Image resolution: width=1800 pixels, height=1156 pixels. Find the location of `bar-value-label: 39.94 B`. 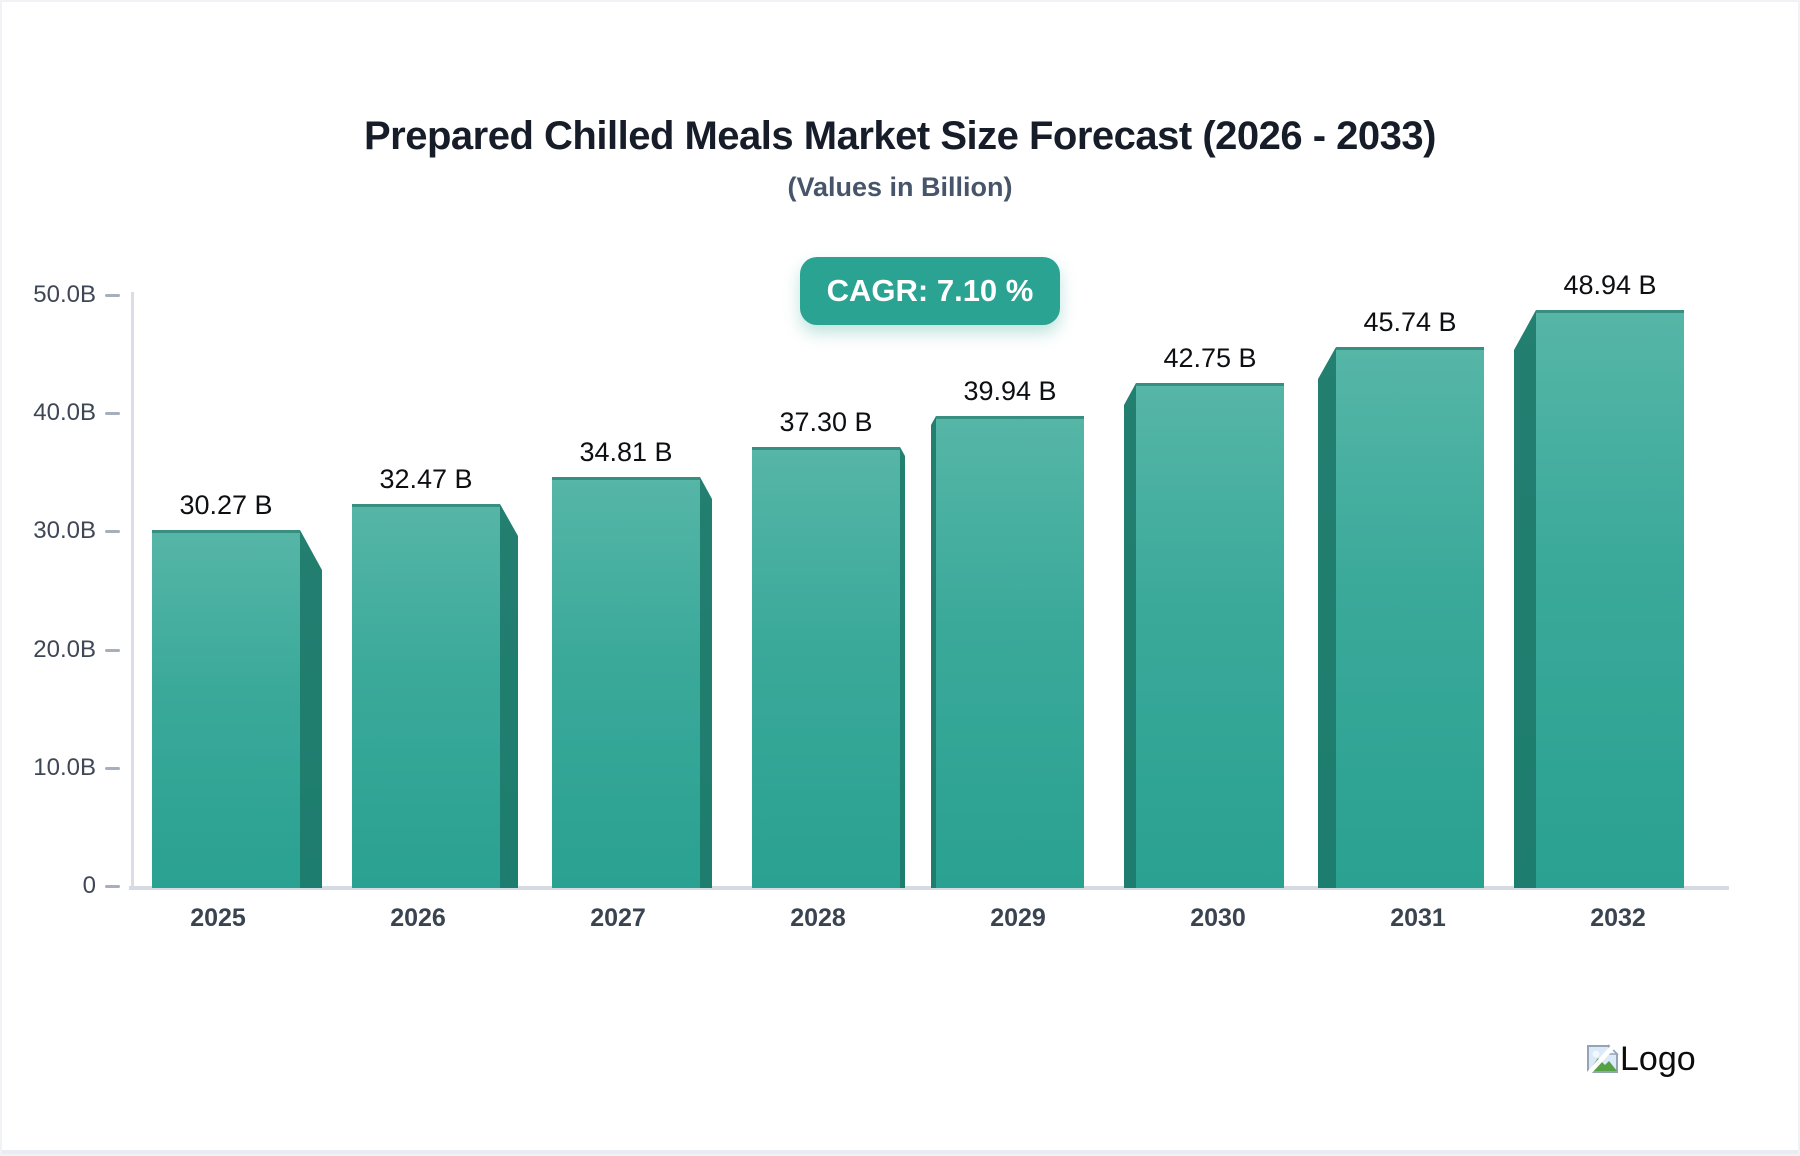

bar-value-label: 39.94 B is located at coordinates (1010, 391).